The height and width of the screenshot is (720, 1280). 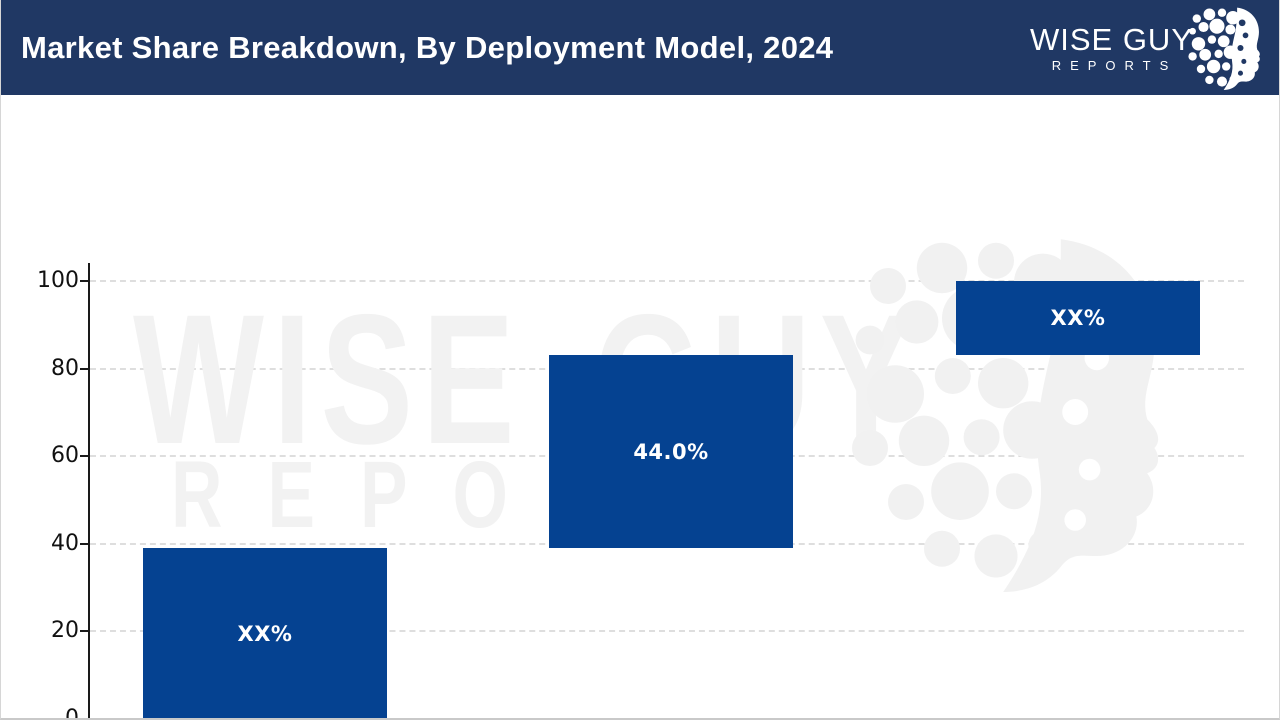 I want to click on y-tick-label: 100, so click(x=58, y=280).